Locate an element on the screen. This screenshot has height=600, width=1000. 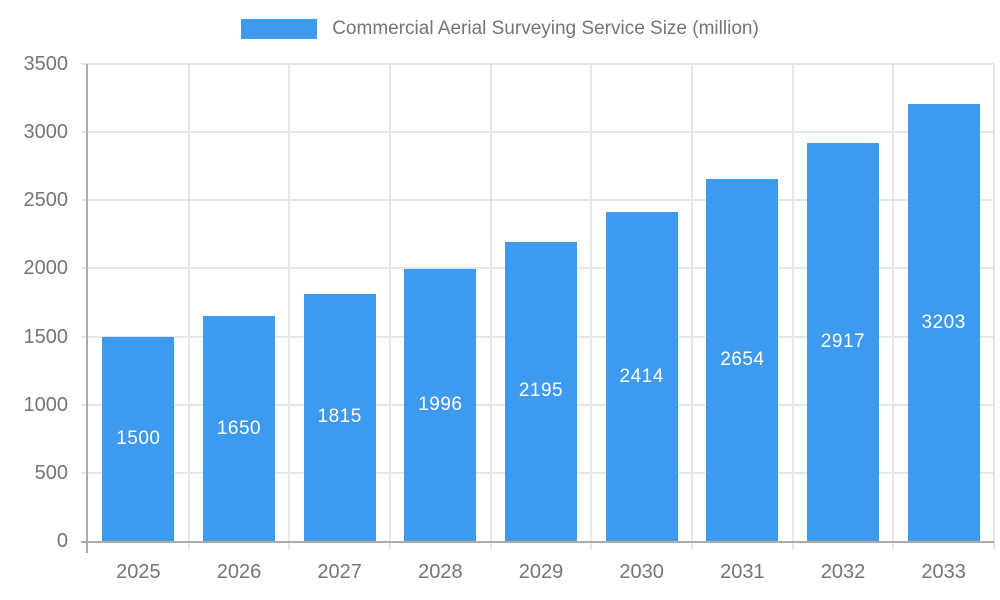
x-axis-labels: 2025 2026 2027 2028 2029 2030 2031 2032 2033 is located at coordinates (541, 574).